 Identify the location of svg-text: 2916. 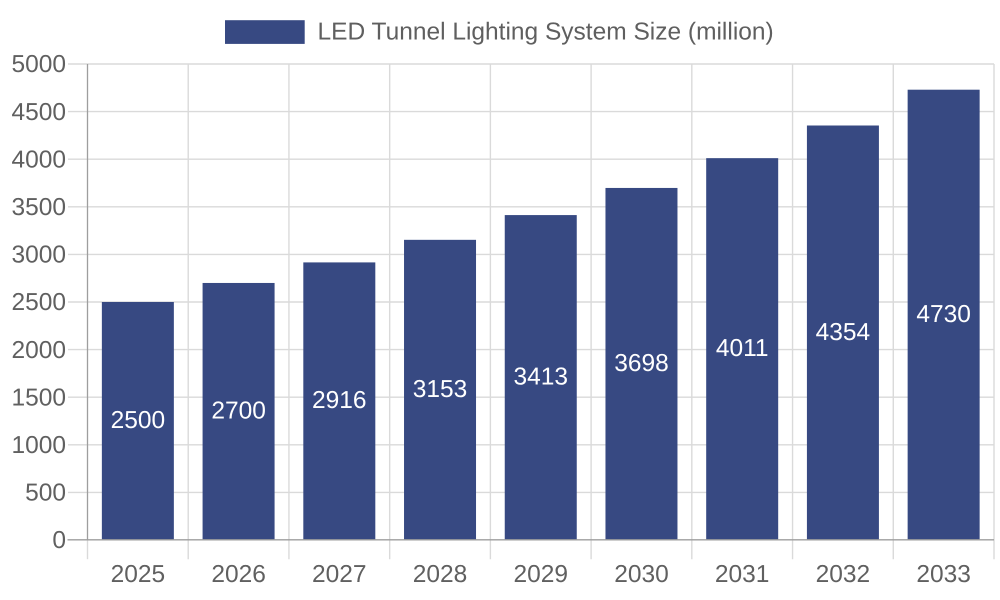
(339, 400).